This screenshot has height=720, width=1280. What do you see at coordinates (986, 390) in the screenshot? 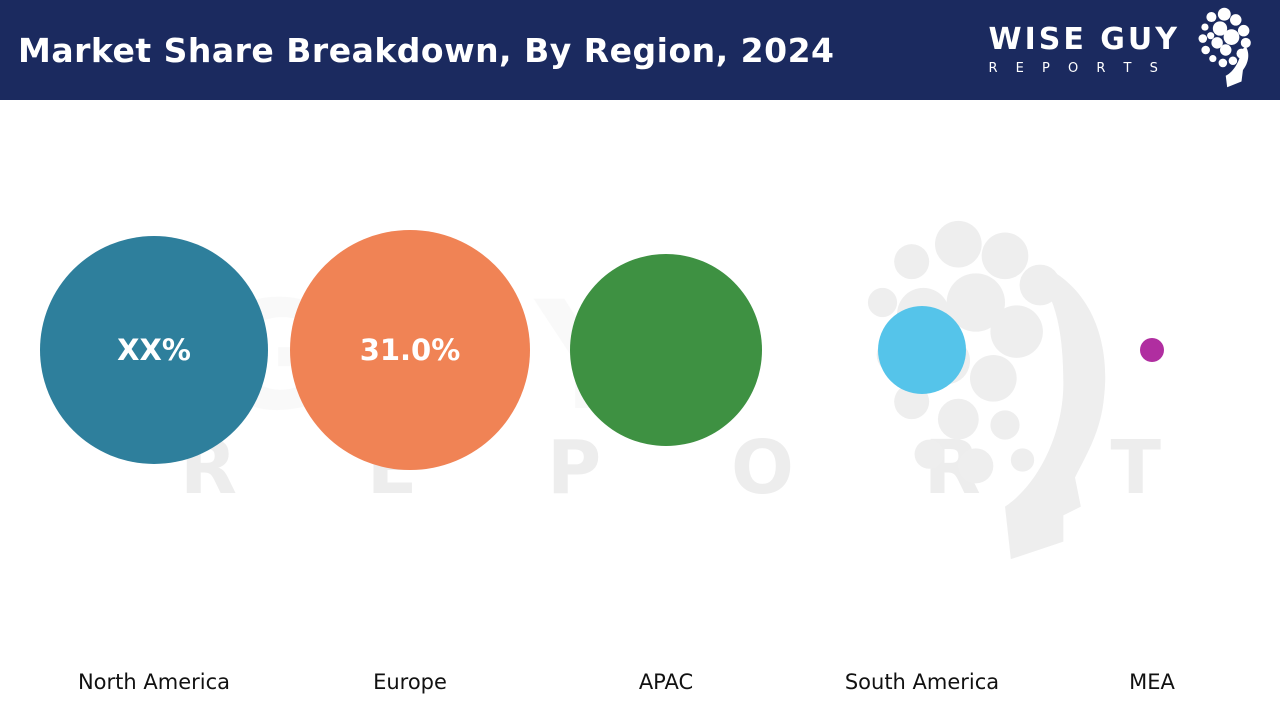
I see `watermark-dot-head-icon` at bounding box center [986, 390].